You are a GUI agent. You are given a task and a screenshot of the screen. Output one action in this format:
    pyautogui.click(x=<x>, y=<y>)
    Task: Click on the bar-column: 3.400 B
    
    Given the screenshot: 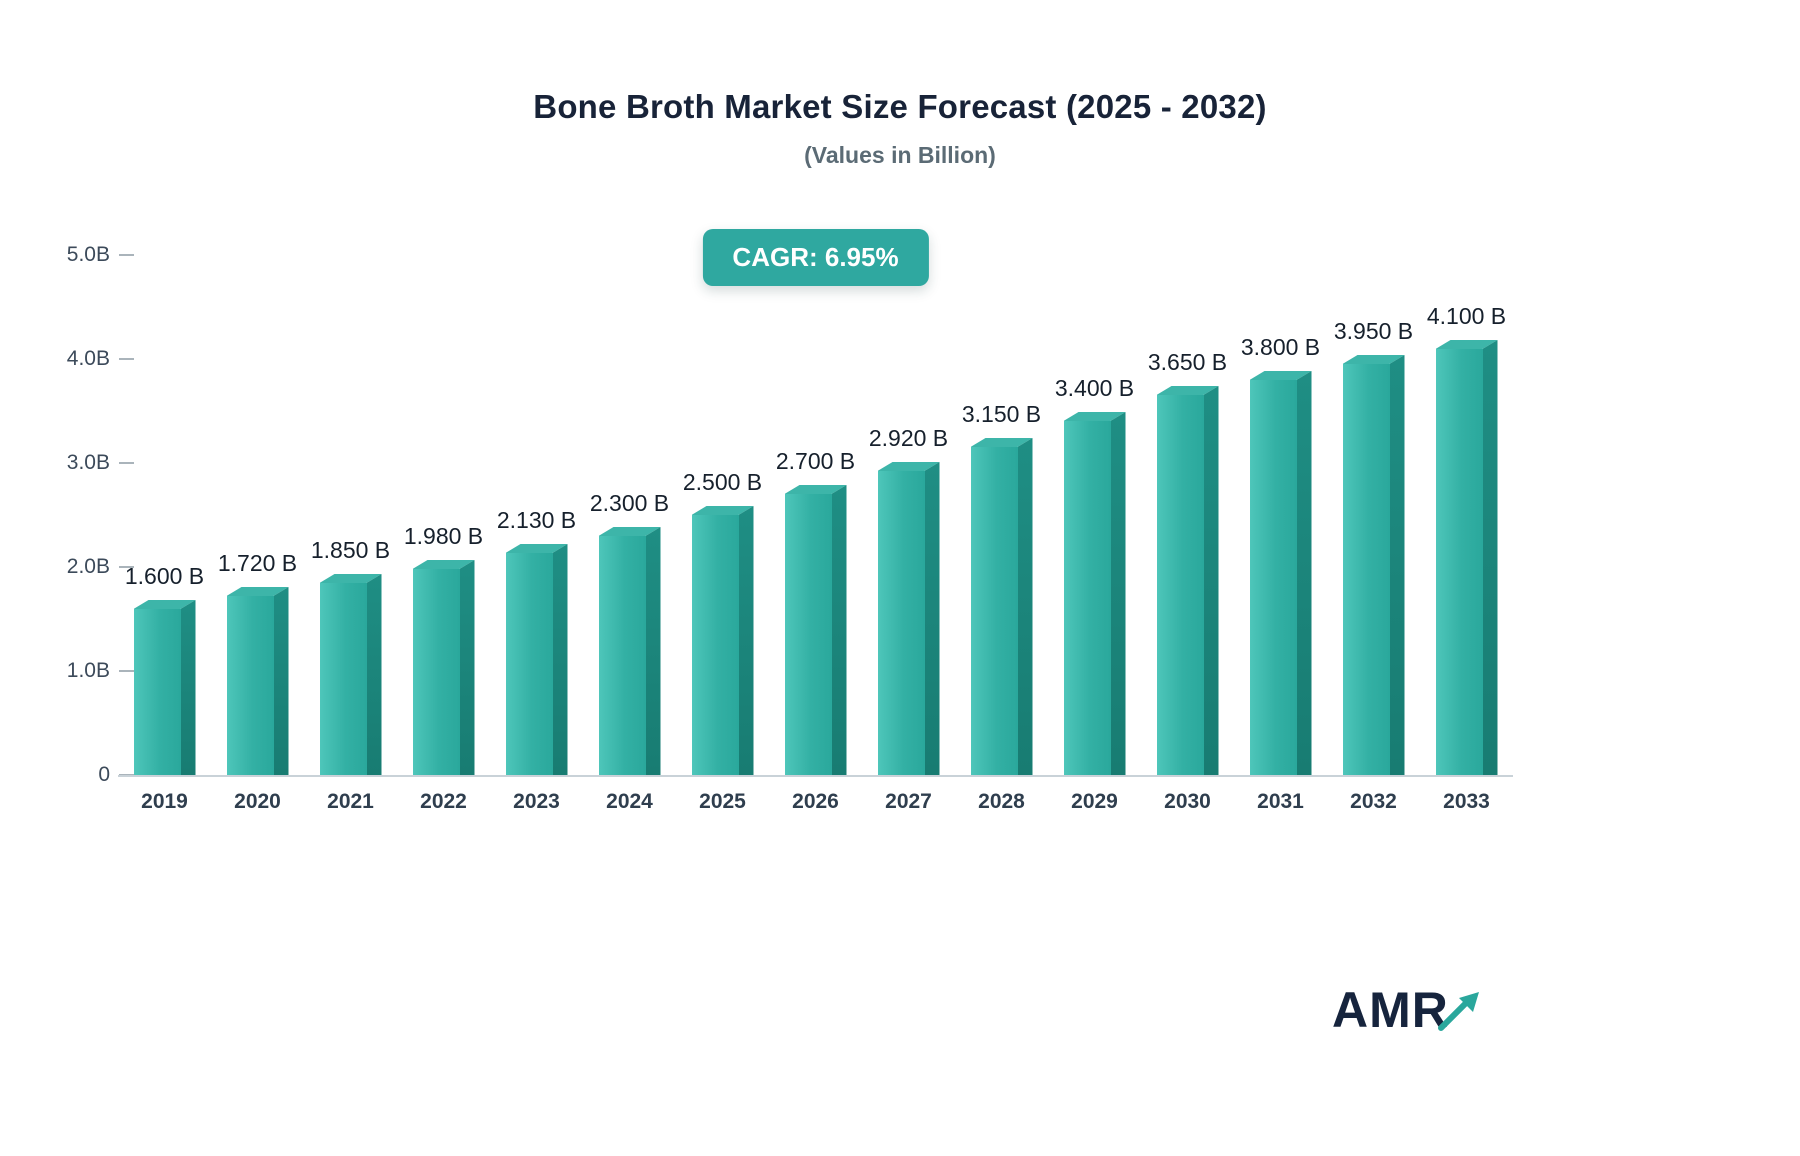 What is the action you would take?
    pyautogui.click(x=1094, y=515)
    